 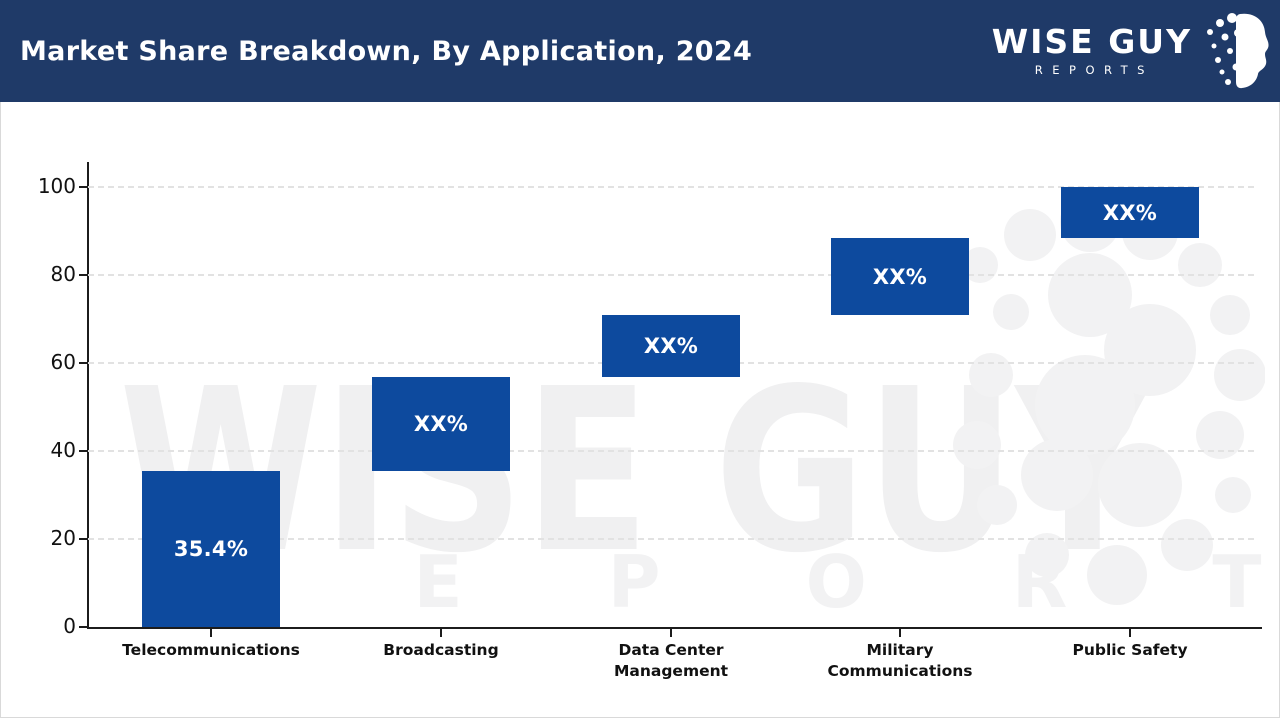 I want to click on bar-value-label: 35.4%, so click(x=211, y=549).